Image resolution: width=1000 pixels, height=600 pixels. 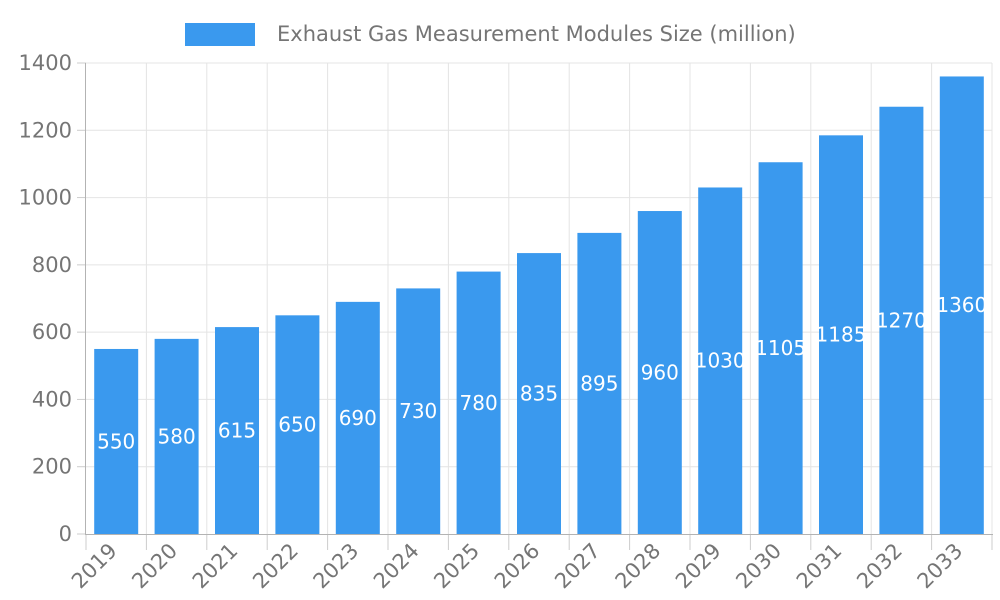 What do you see at coordinates (758, 566) in the screenshot?
I see `x-axis-tick-label: 2030` at bounding box center [758, 566].